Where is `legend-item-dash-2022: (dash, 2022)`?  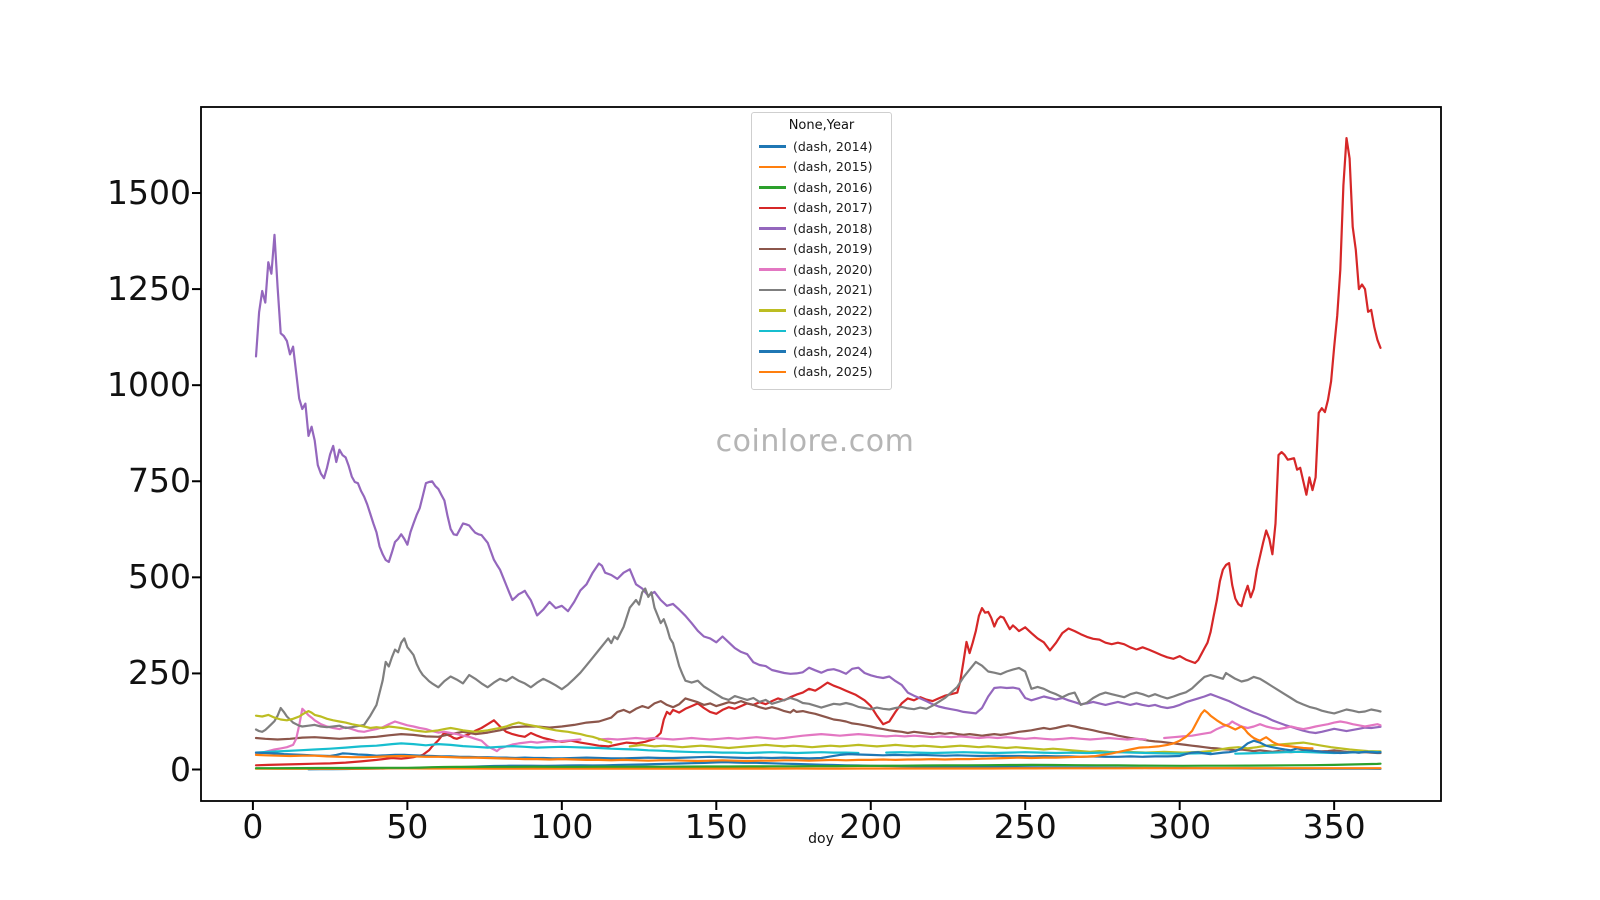
legend-item-dash-2022: (dash, 2022) is located at coordinates (821, 310).